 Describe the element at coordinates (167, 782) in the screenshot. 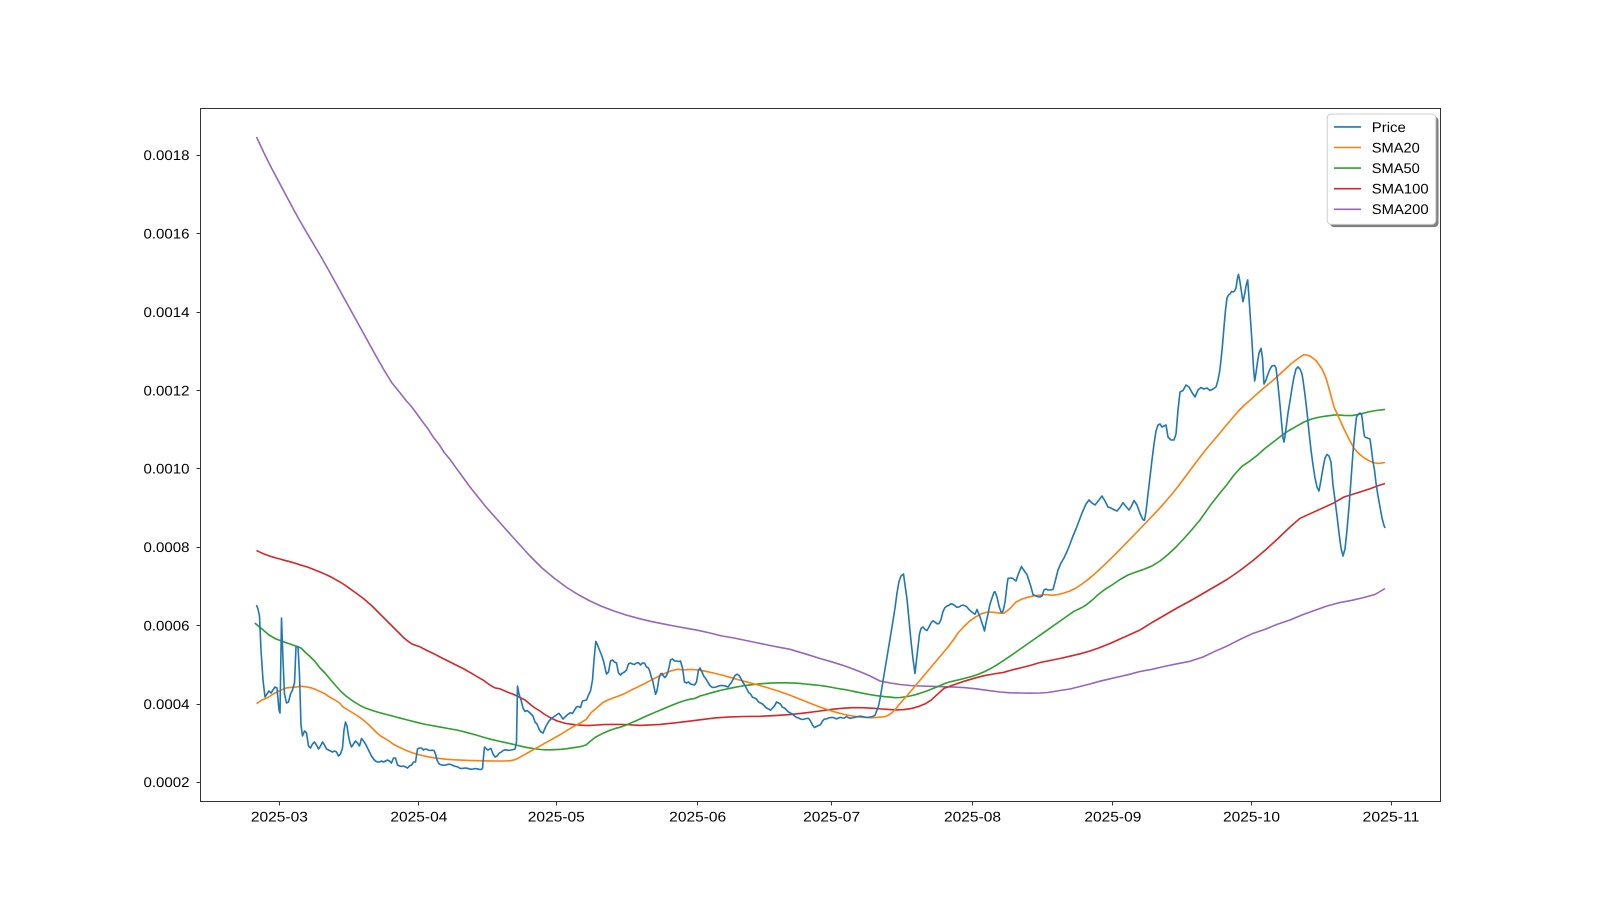

I see `svg-text: 0.0002` at that location.